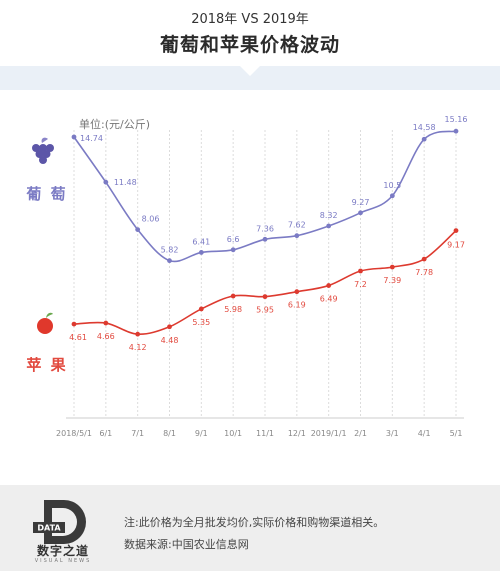  I want to click on grape-data-label: 14.74, so click(91, 138).